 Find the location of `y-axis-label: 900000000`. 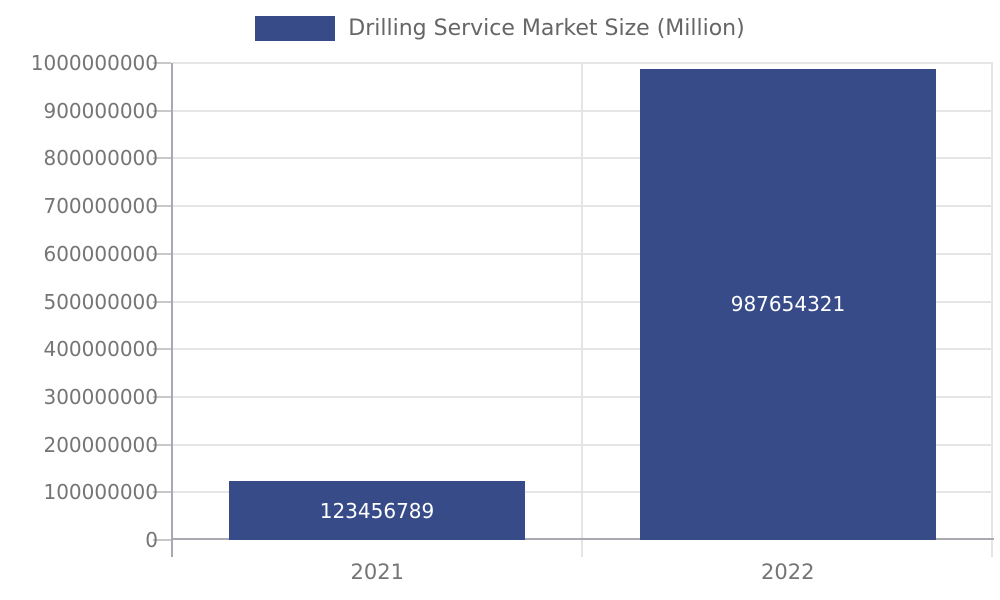

y-axis-label: 900000000 is located at coordinates (100, 110).